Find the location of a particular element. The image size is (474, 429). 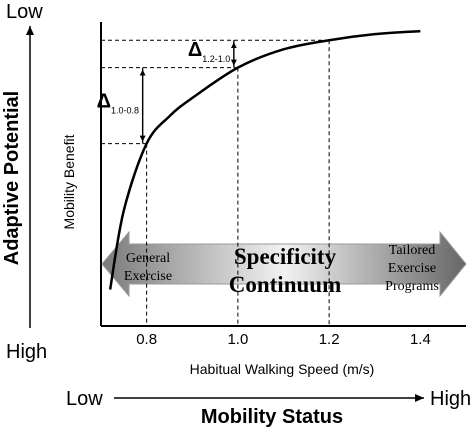

x-tick-label-1: 1.0 is located at coordinates (237, 339).